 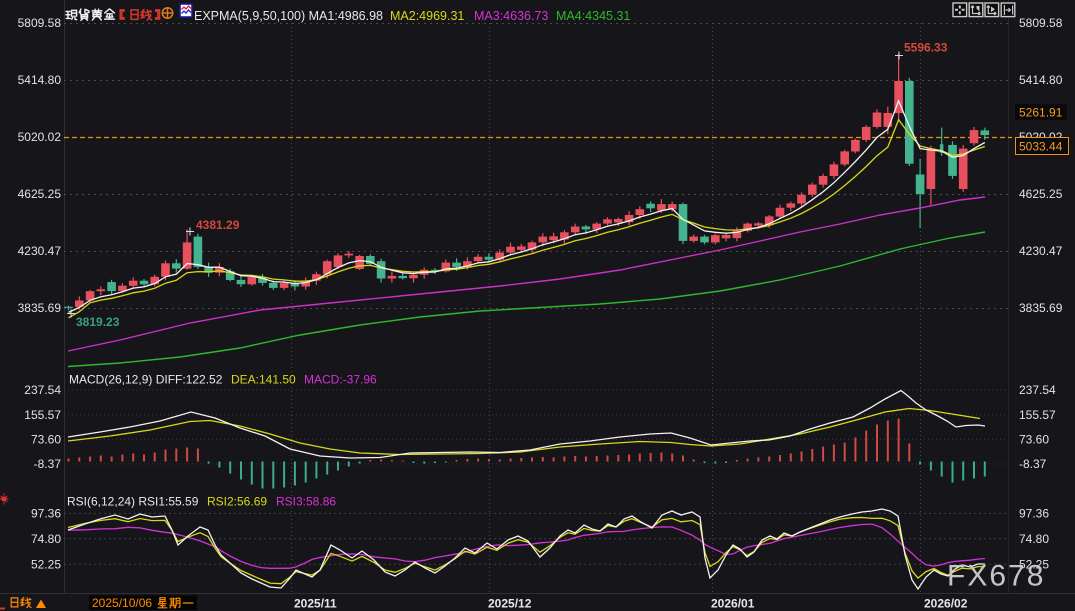 What do you see at coordinates (263, 380) in the screenshot?
I see `svg-text: DEA:141.50` at bounding box center [263, 380].